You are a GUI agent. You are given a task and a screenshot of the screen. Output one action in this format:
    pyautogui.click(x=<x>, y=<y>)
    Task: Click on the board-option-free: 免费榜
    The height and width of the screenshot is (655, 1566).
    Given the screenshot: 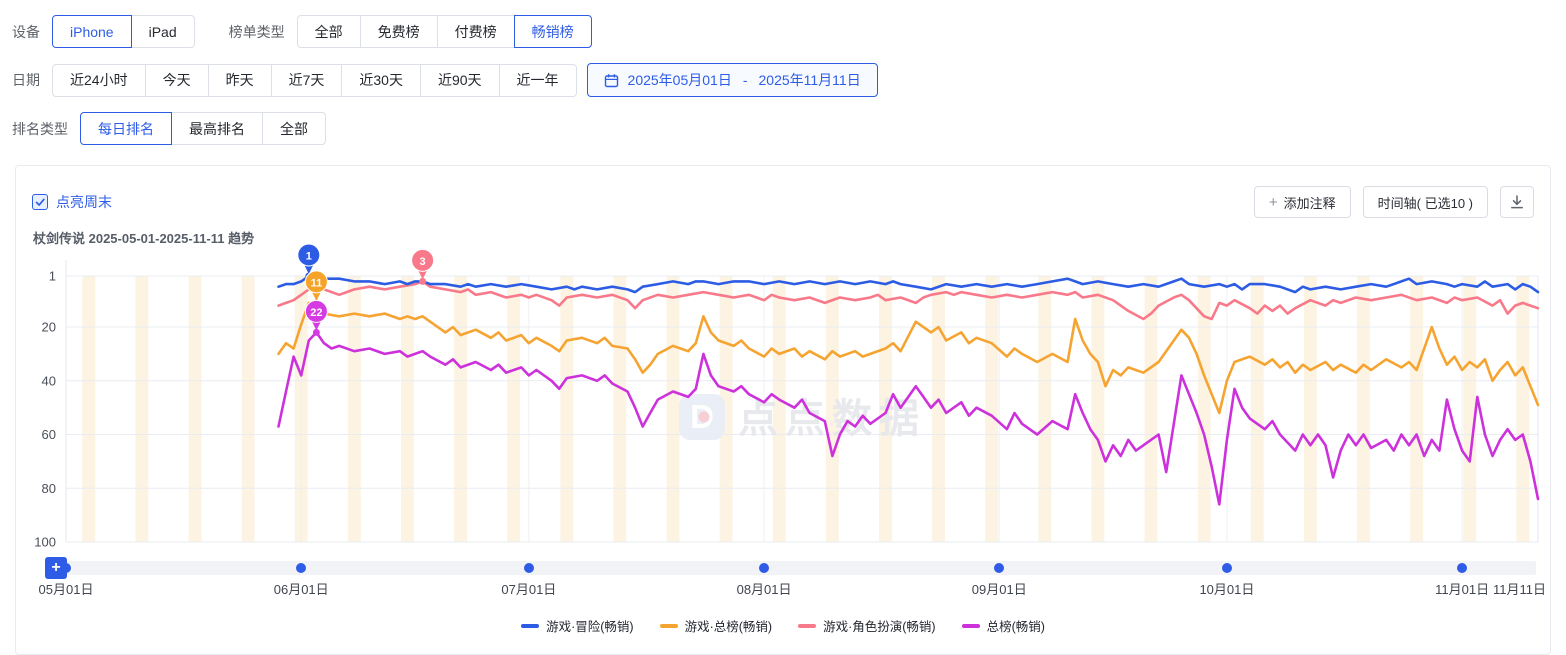 What is the action you would take?
    pyautogui.click(x=398, y=31)
    